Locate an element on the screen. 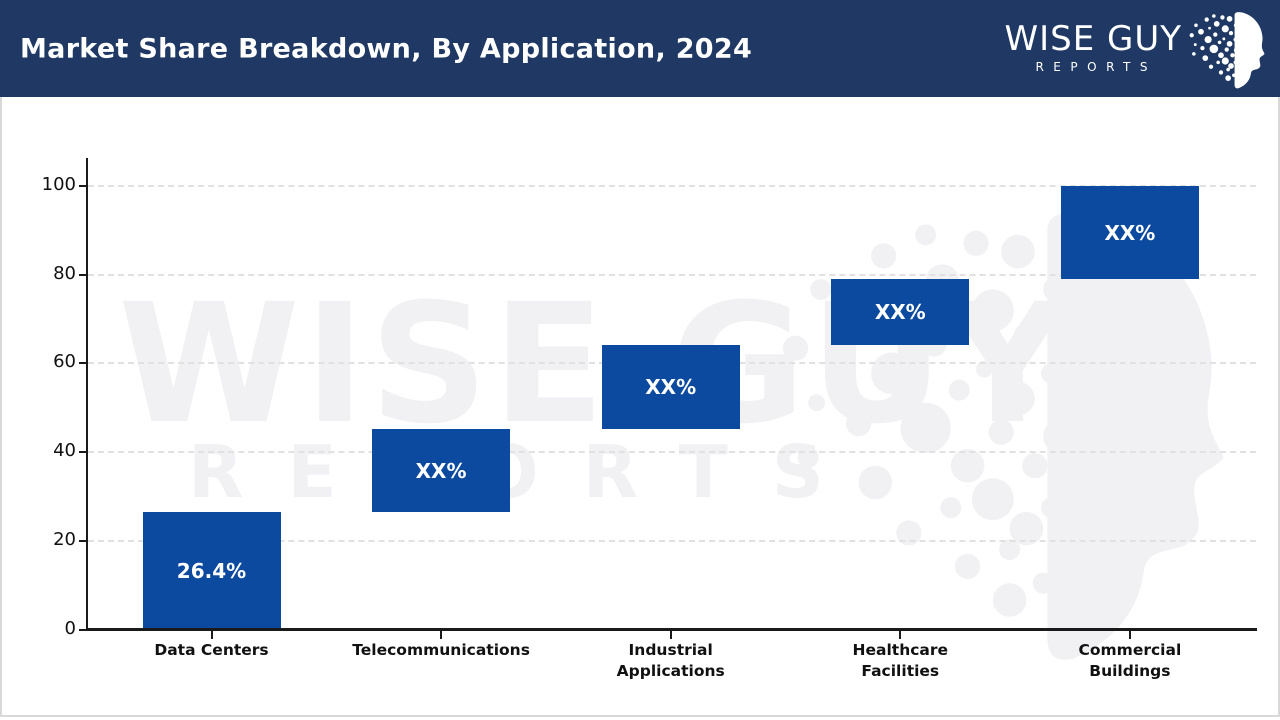 The width and height of the screenshot is (1280, 720). bar-industrial-applications: XX% is located at coordinates (670, 387).